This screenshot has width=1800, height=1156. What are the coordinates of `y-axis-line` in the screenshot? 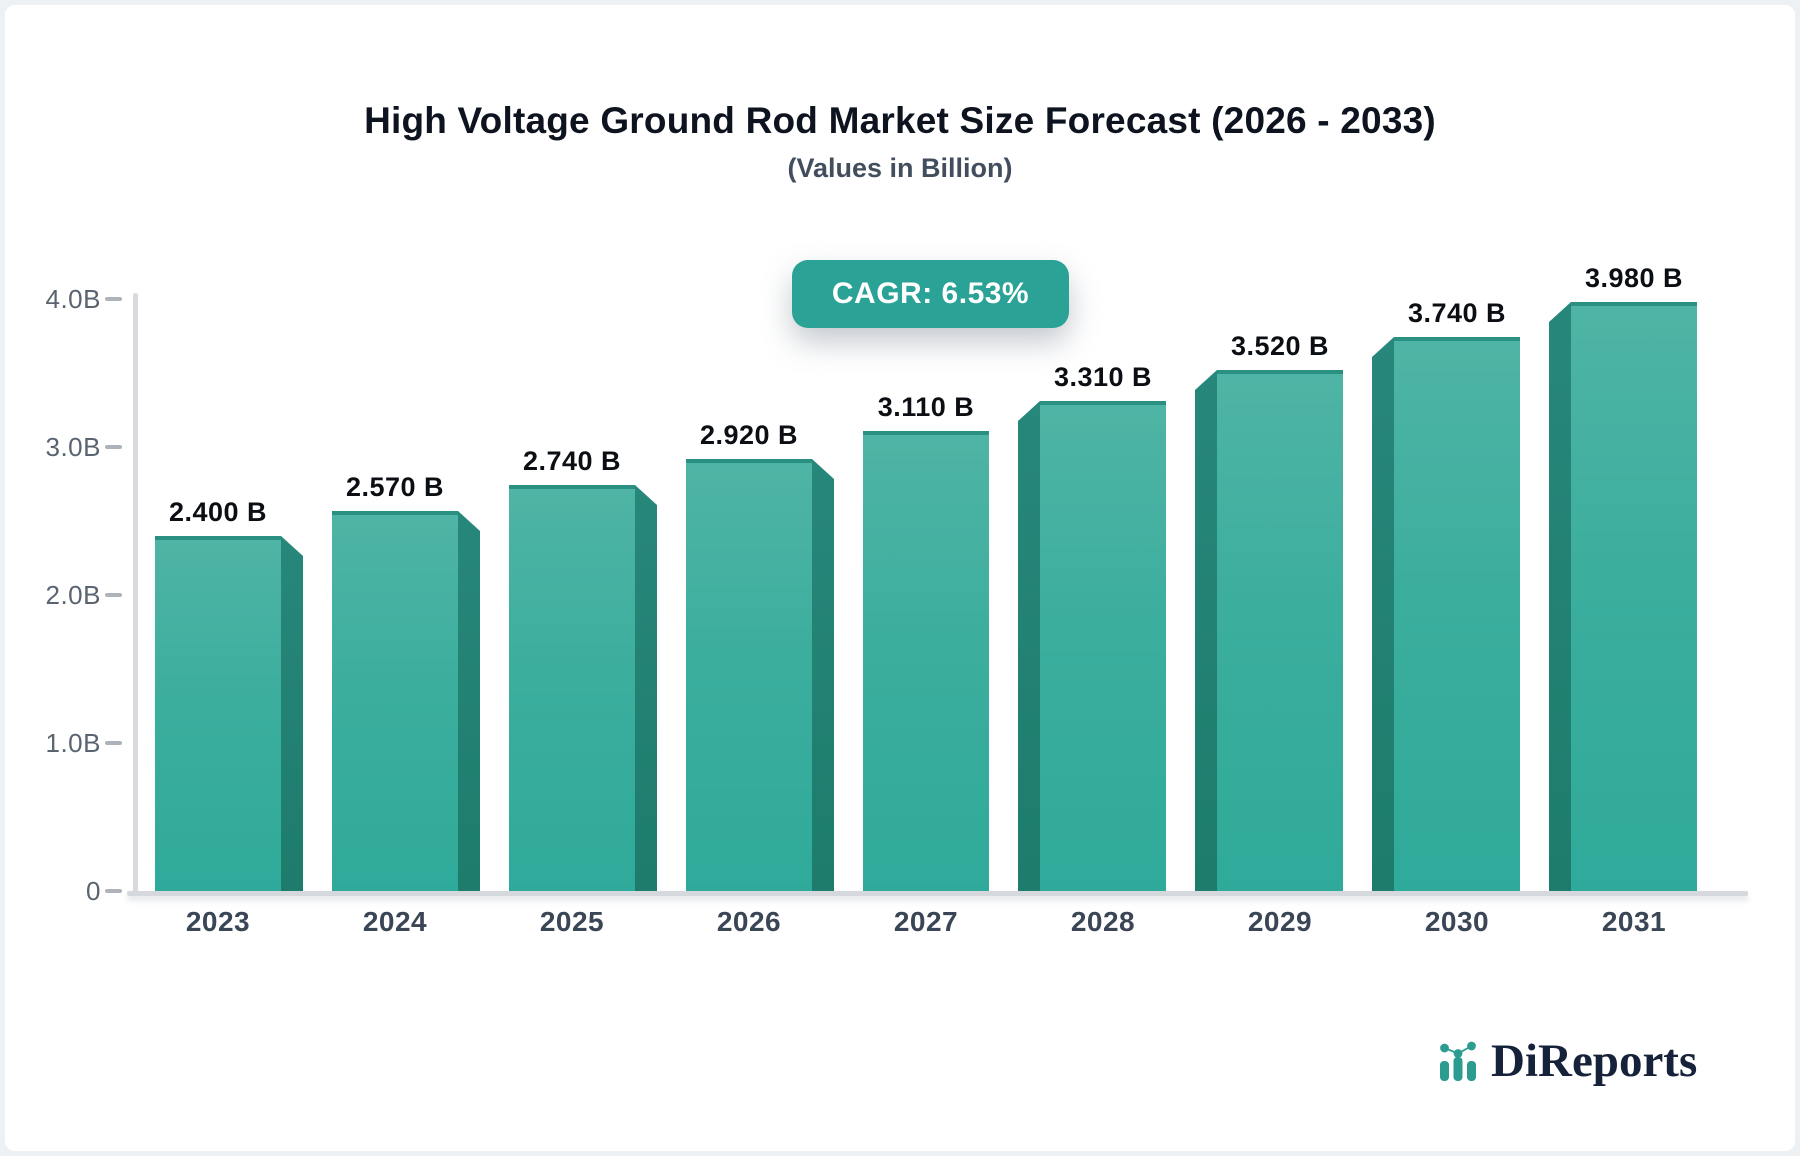 It's located at (135, 593).